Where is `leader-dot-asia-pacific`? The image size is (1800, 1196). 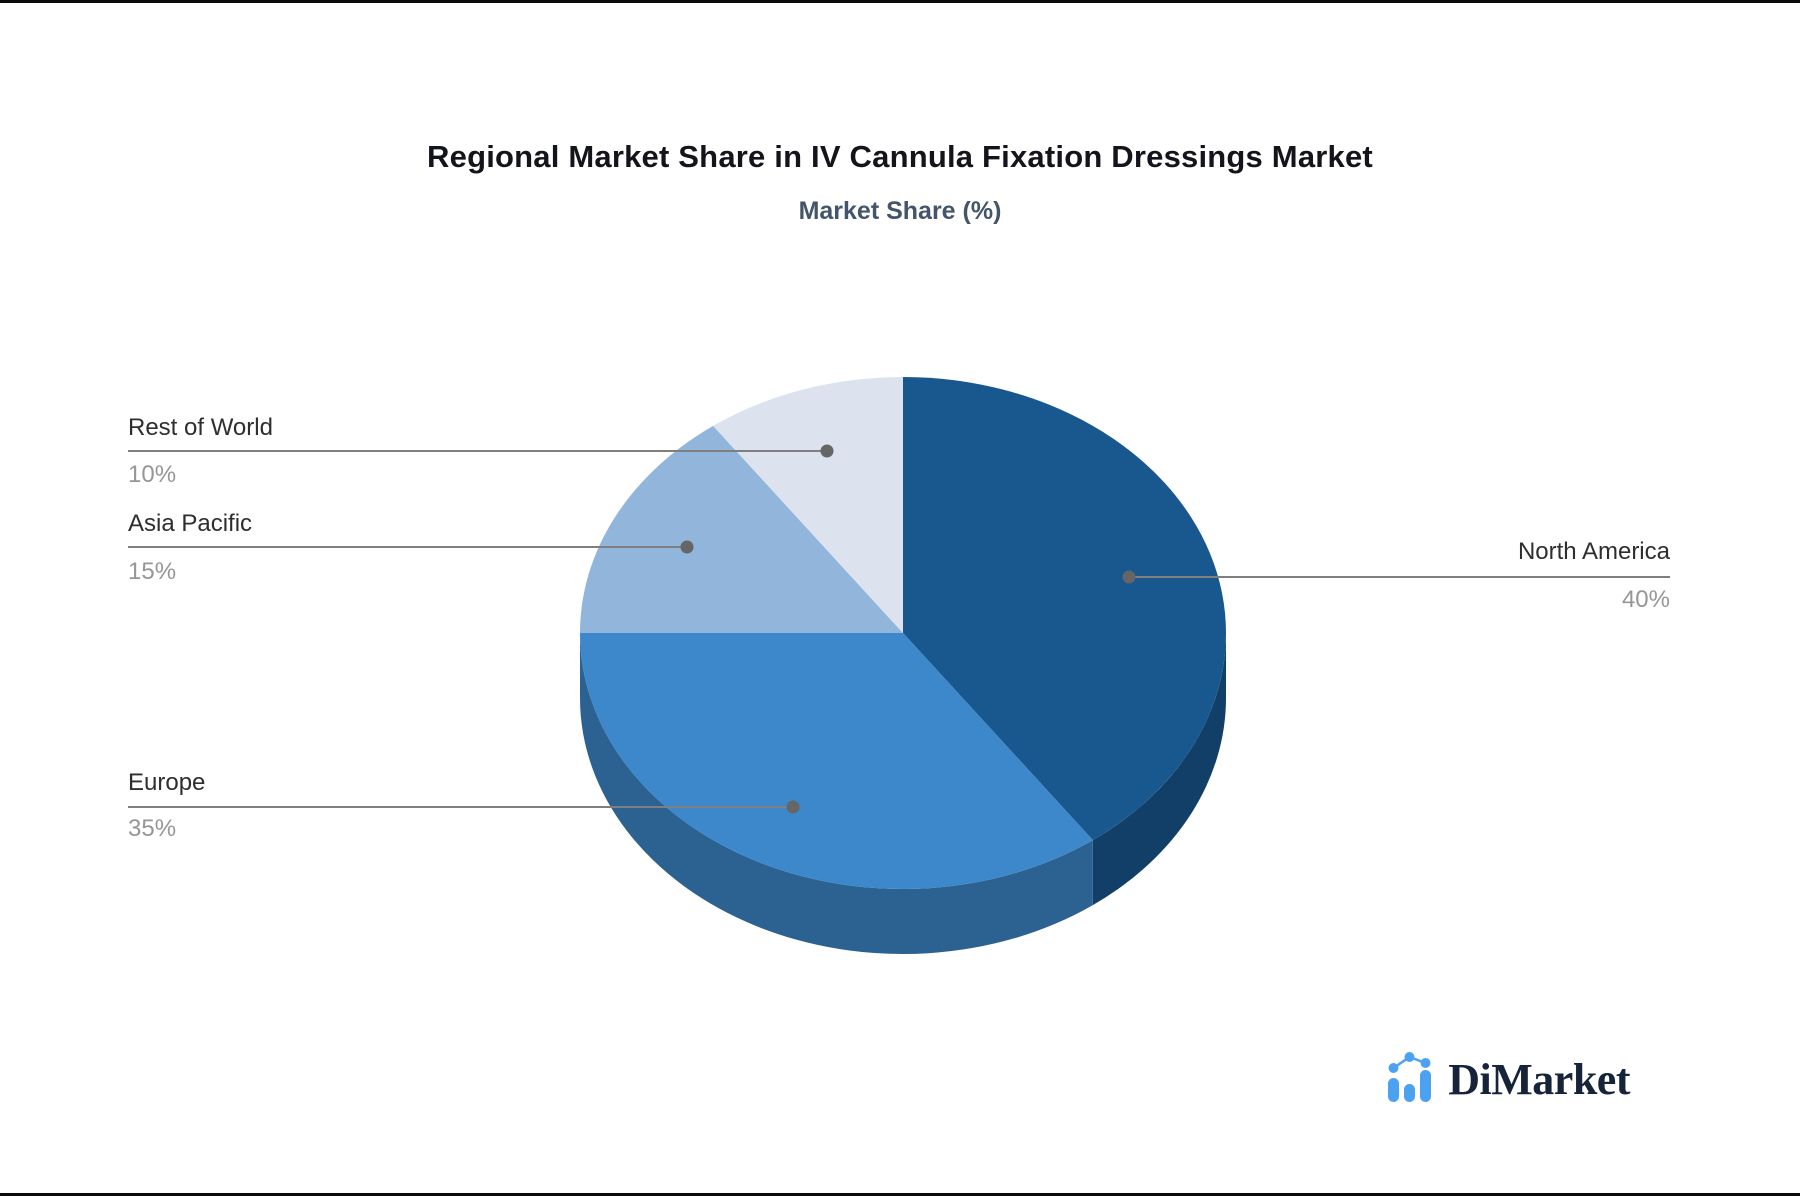 leader-dot-asia-pacific is located at coordinates (687, 547).